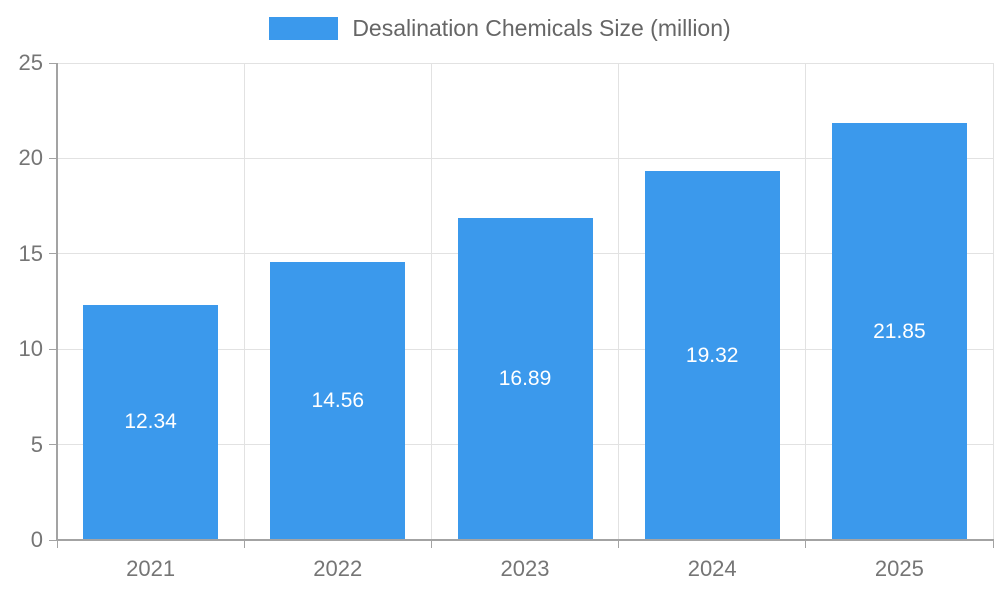 This screenshot has height=600, width=1000. Describe the element at coordinates (525, 540) in the screenshot. I see `x-axis-line` at that location.